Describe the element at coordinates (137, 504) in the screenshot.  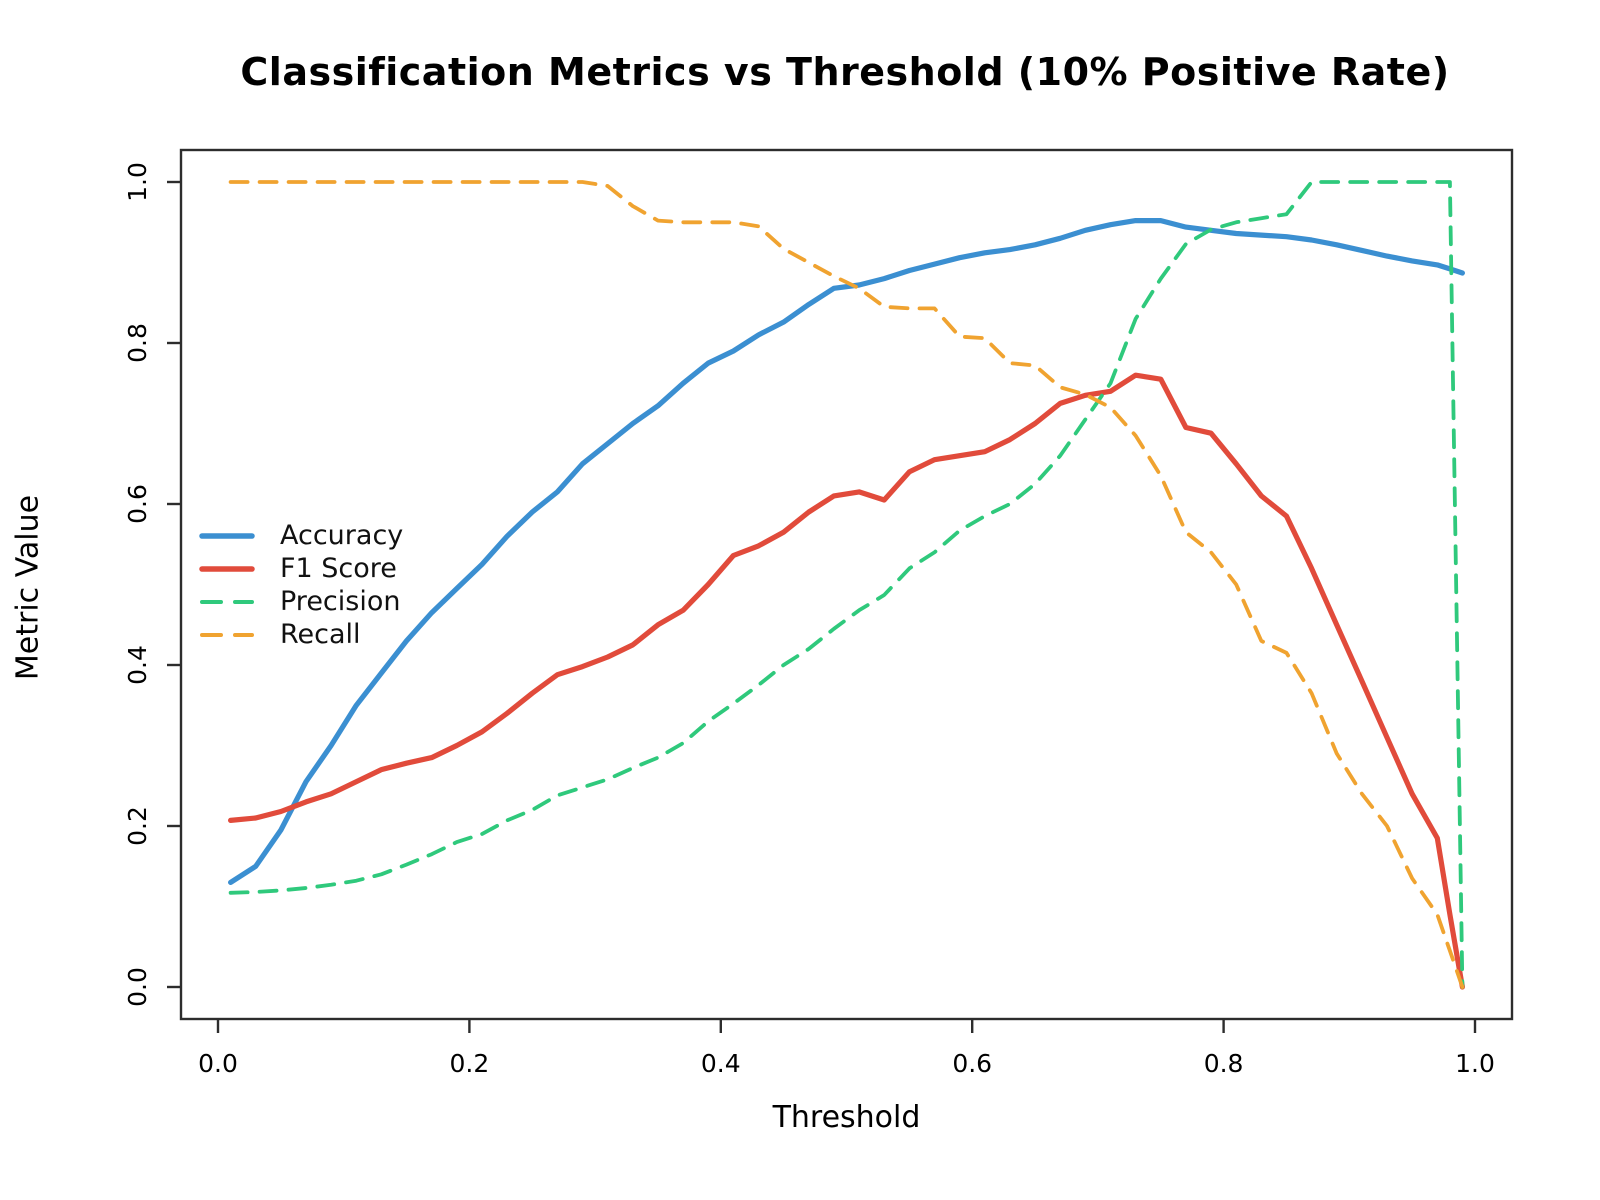
I see `y-tick-label: 0.6` at that location.